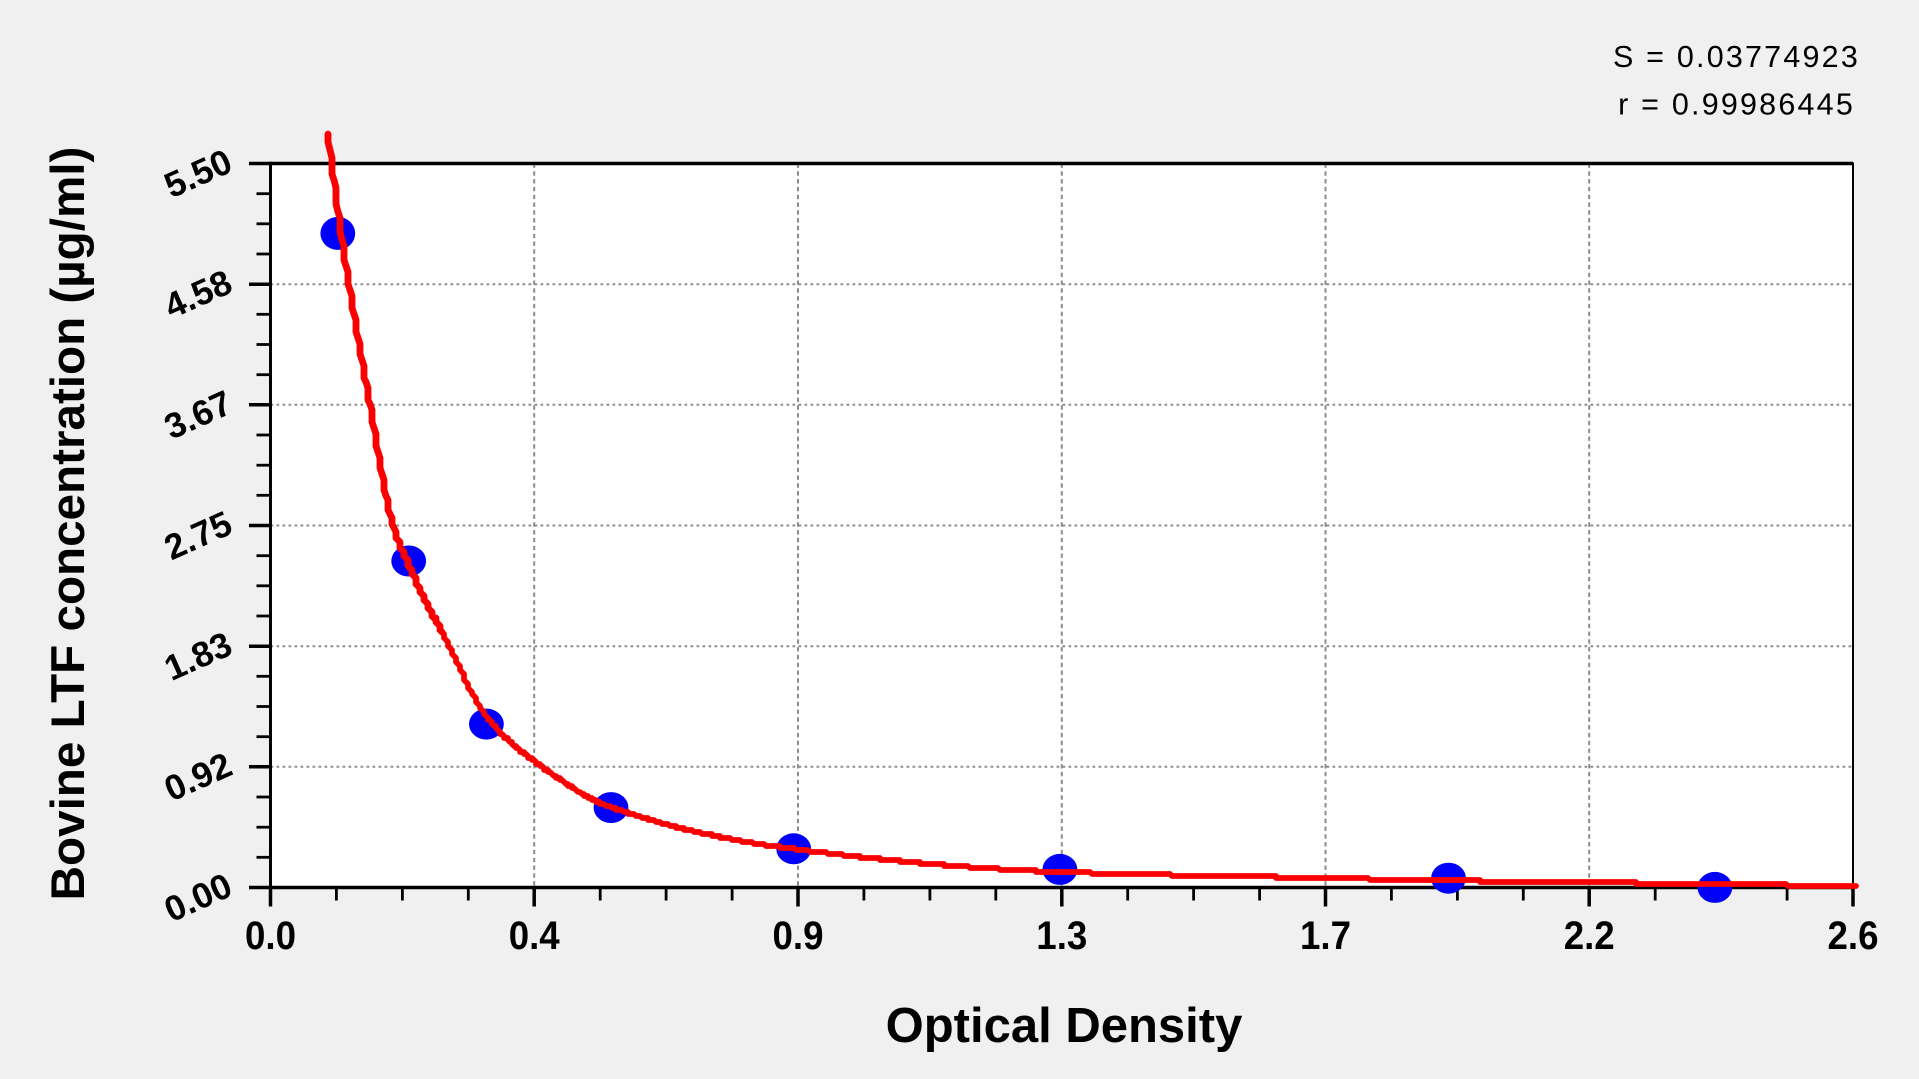  I want to click on svg-text: 2.6, so click(1853, 936).